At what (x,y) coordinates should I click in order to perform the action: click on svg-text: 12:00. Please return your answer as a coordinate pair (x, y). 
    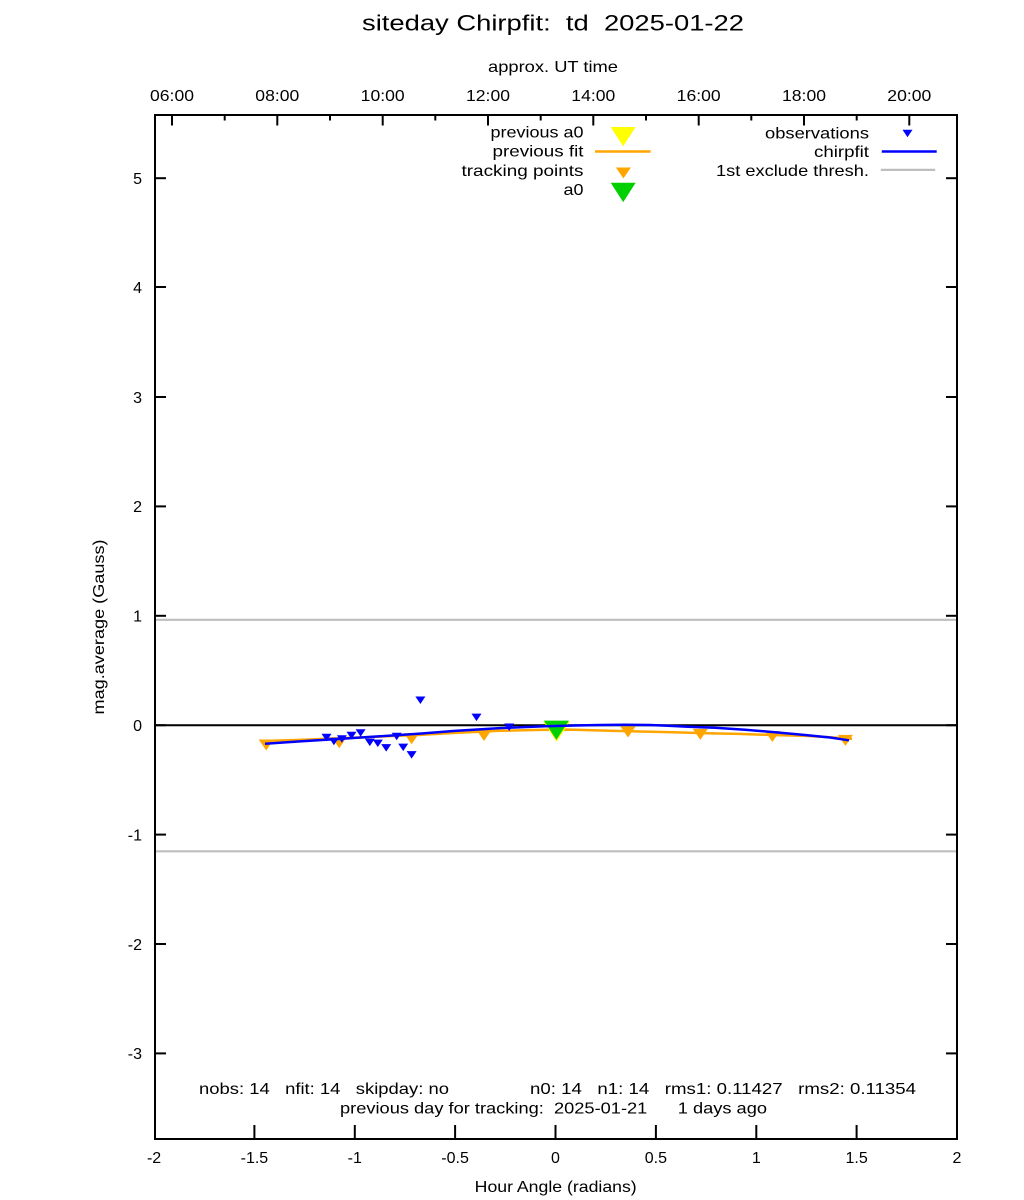
    Looking at the image, I should click on (488, 96).